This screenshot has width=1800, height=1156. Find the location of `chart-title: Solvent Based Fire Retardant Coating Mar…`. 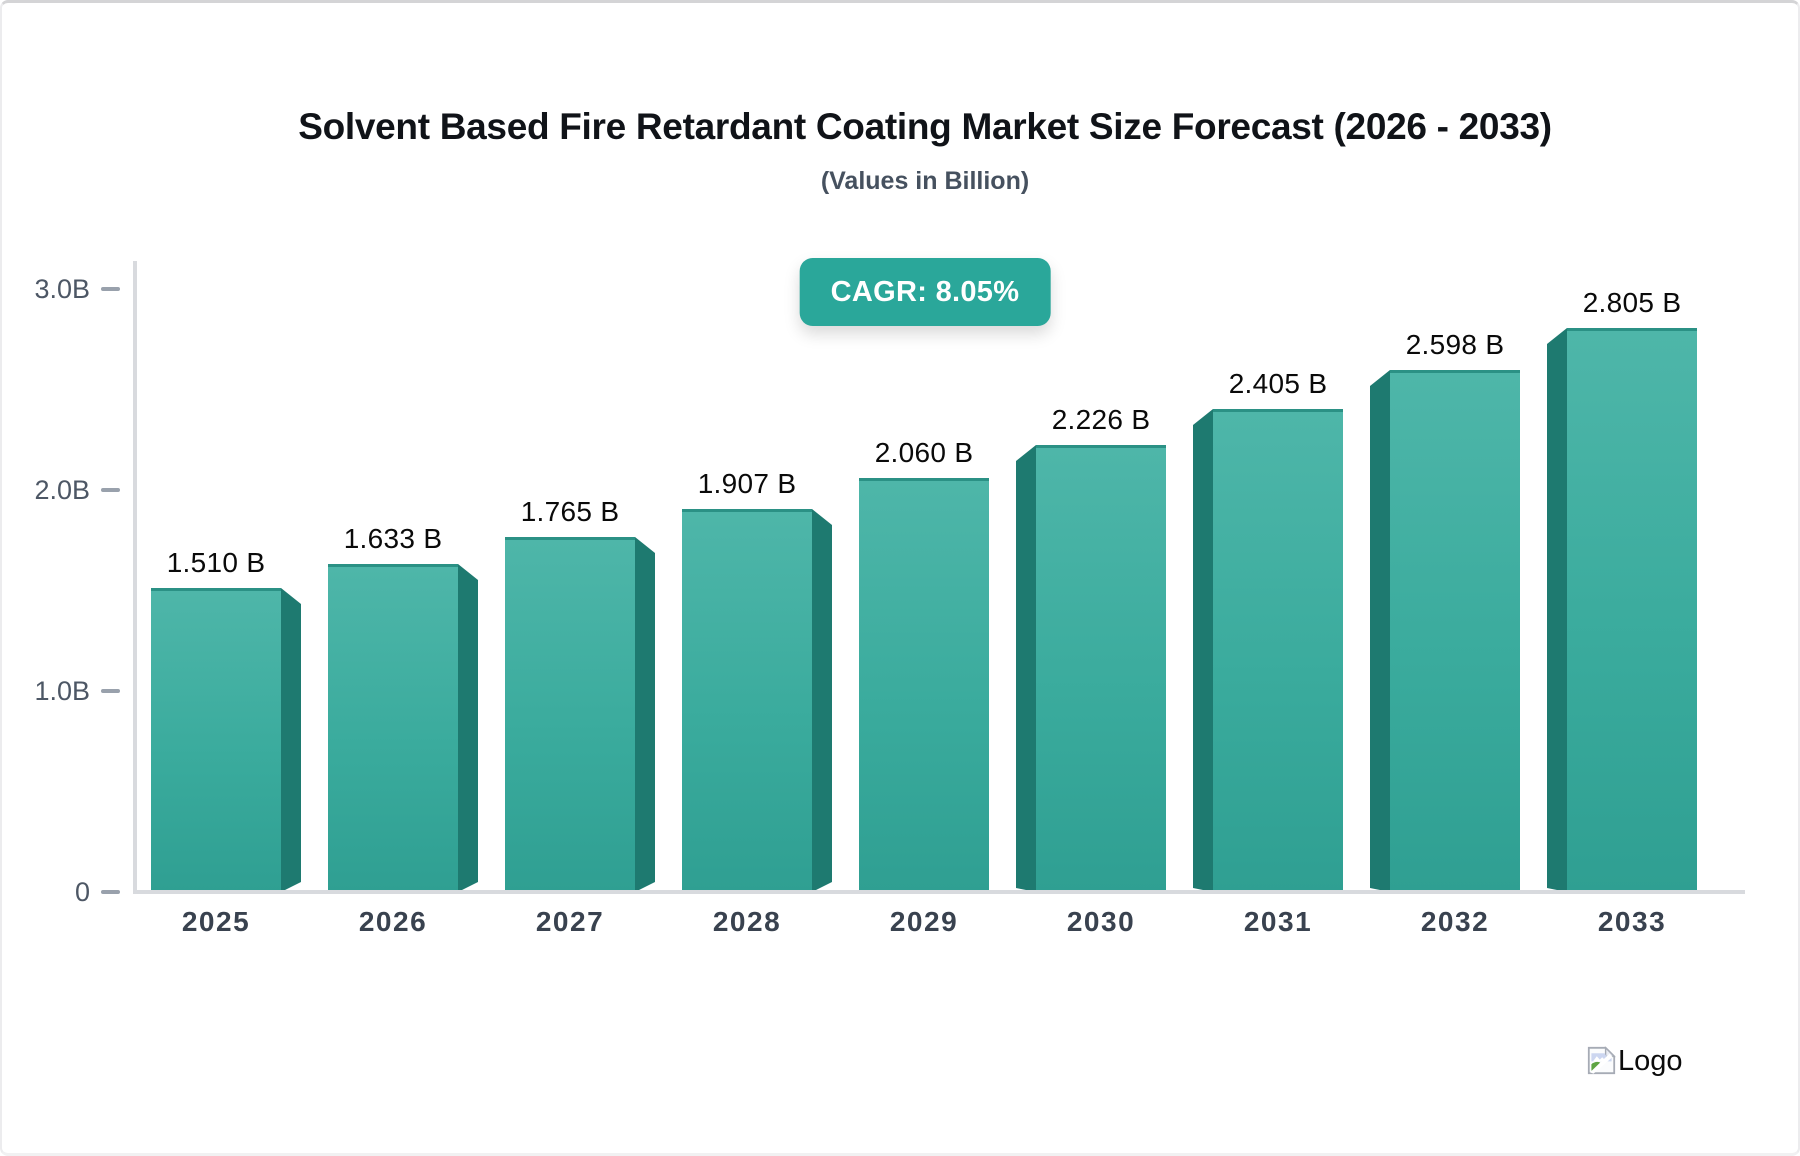

chart-title: Solvent Based Fire Retardant Coating Mar… is located at coordinates (925, 126).